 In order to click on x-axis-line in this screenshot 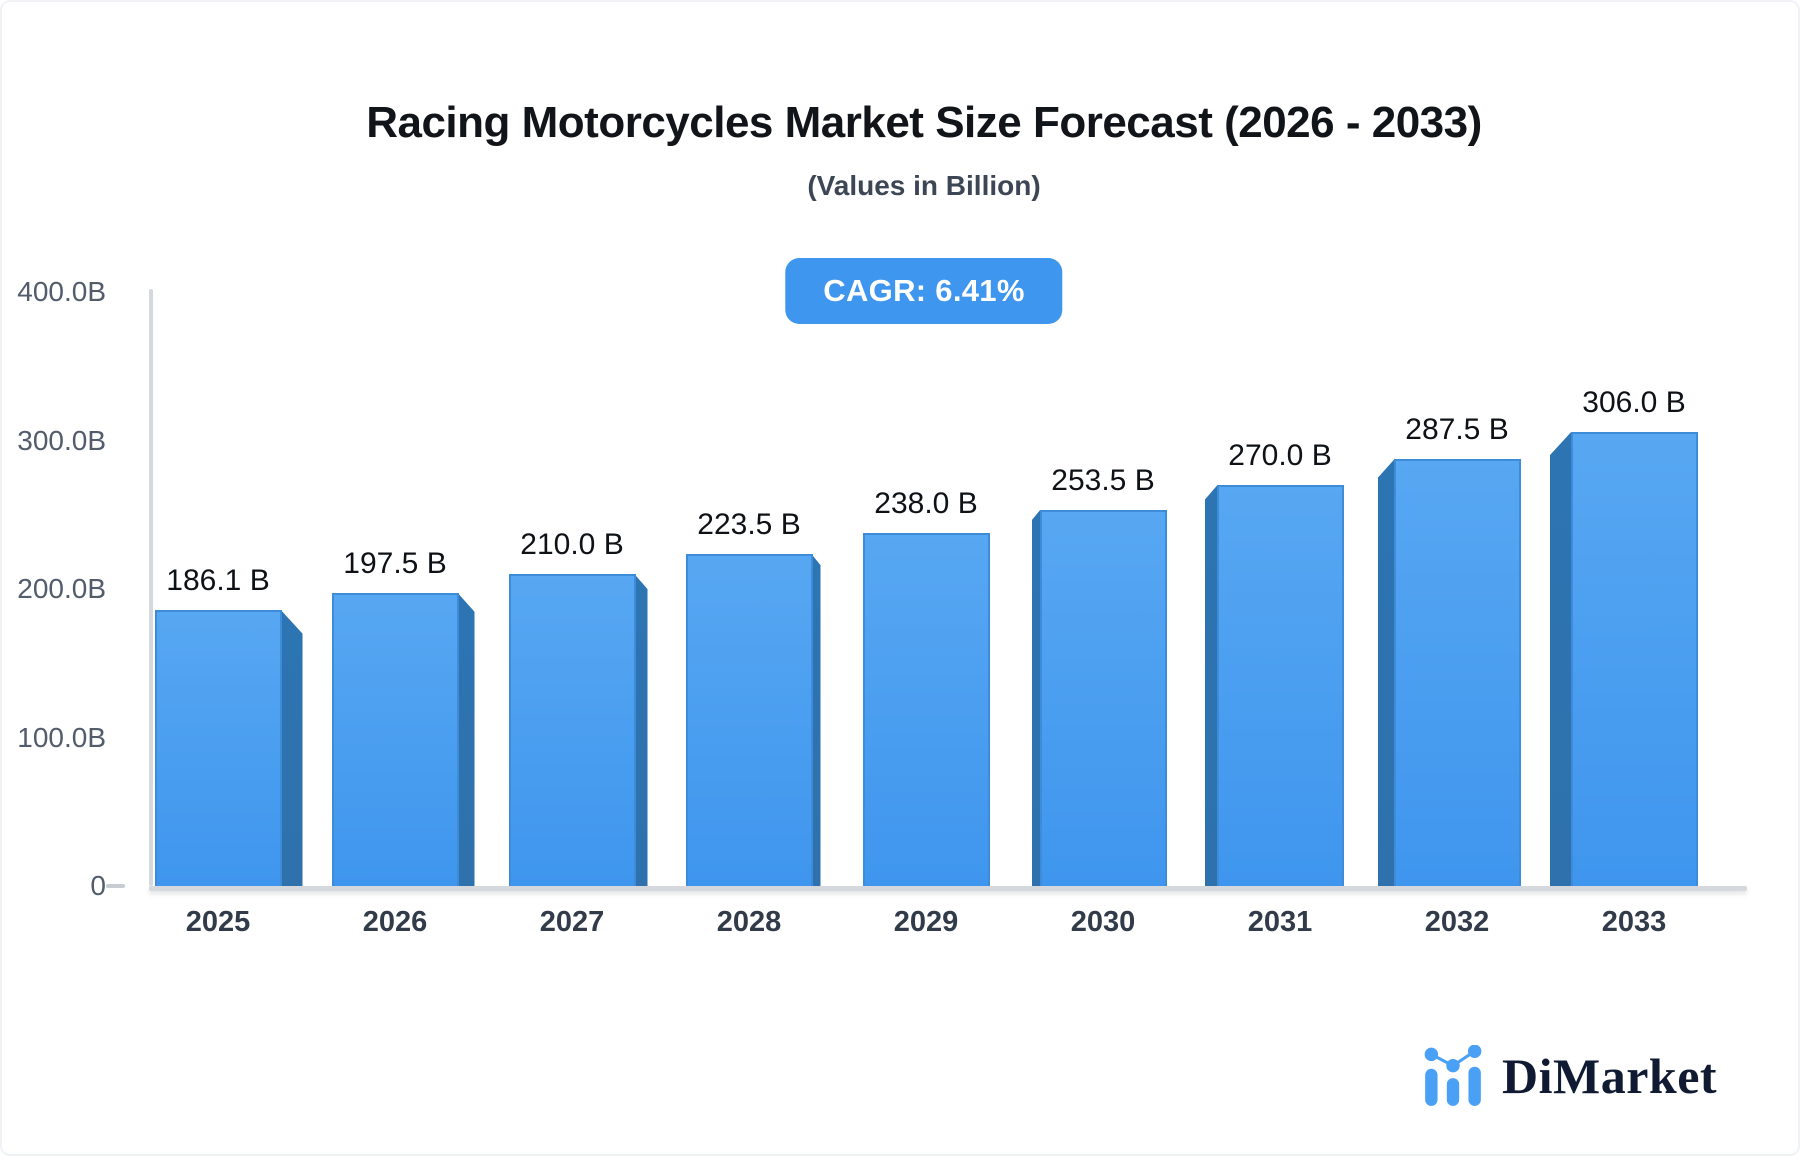, I will do `click(948, 888)`.